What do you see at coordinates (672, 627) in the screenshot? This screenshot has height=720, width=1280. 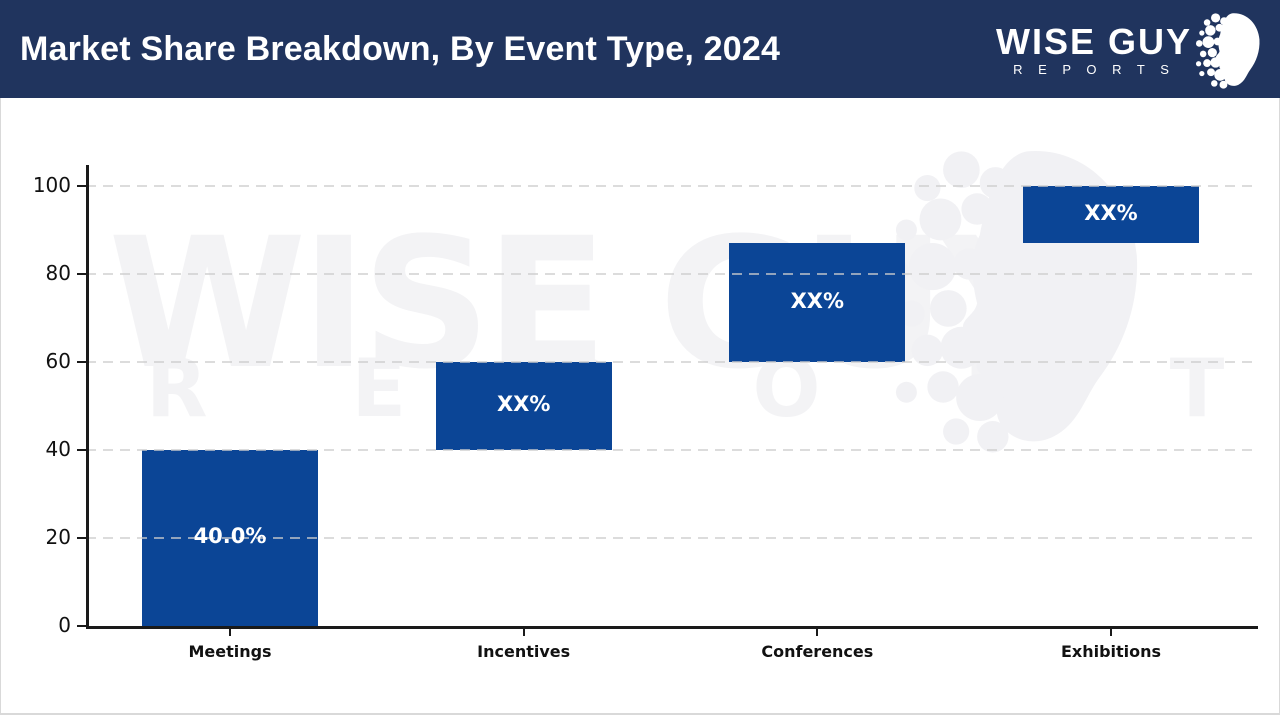 I see `x-axis-line` at bounding box center [672, 627].